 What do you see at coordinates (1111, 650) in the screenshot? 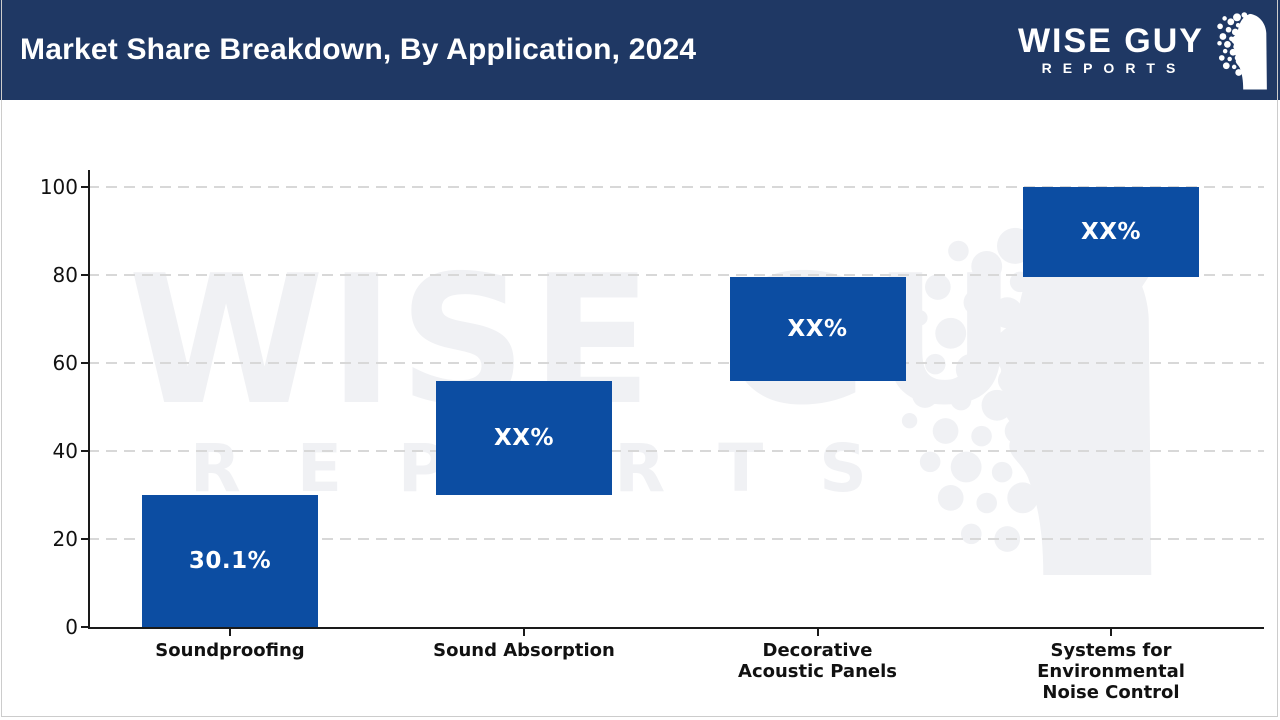
I see `category-label-line: Systems for` at bounding box center [1111, 650].